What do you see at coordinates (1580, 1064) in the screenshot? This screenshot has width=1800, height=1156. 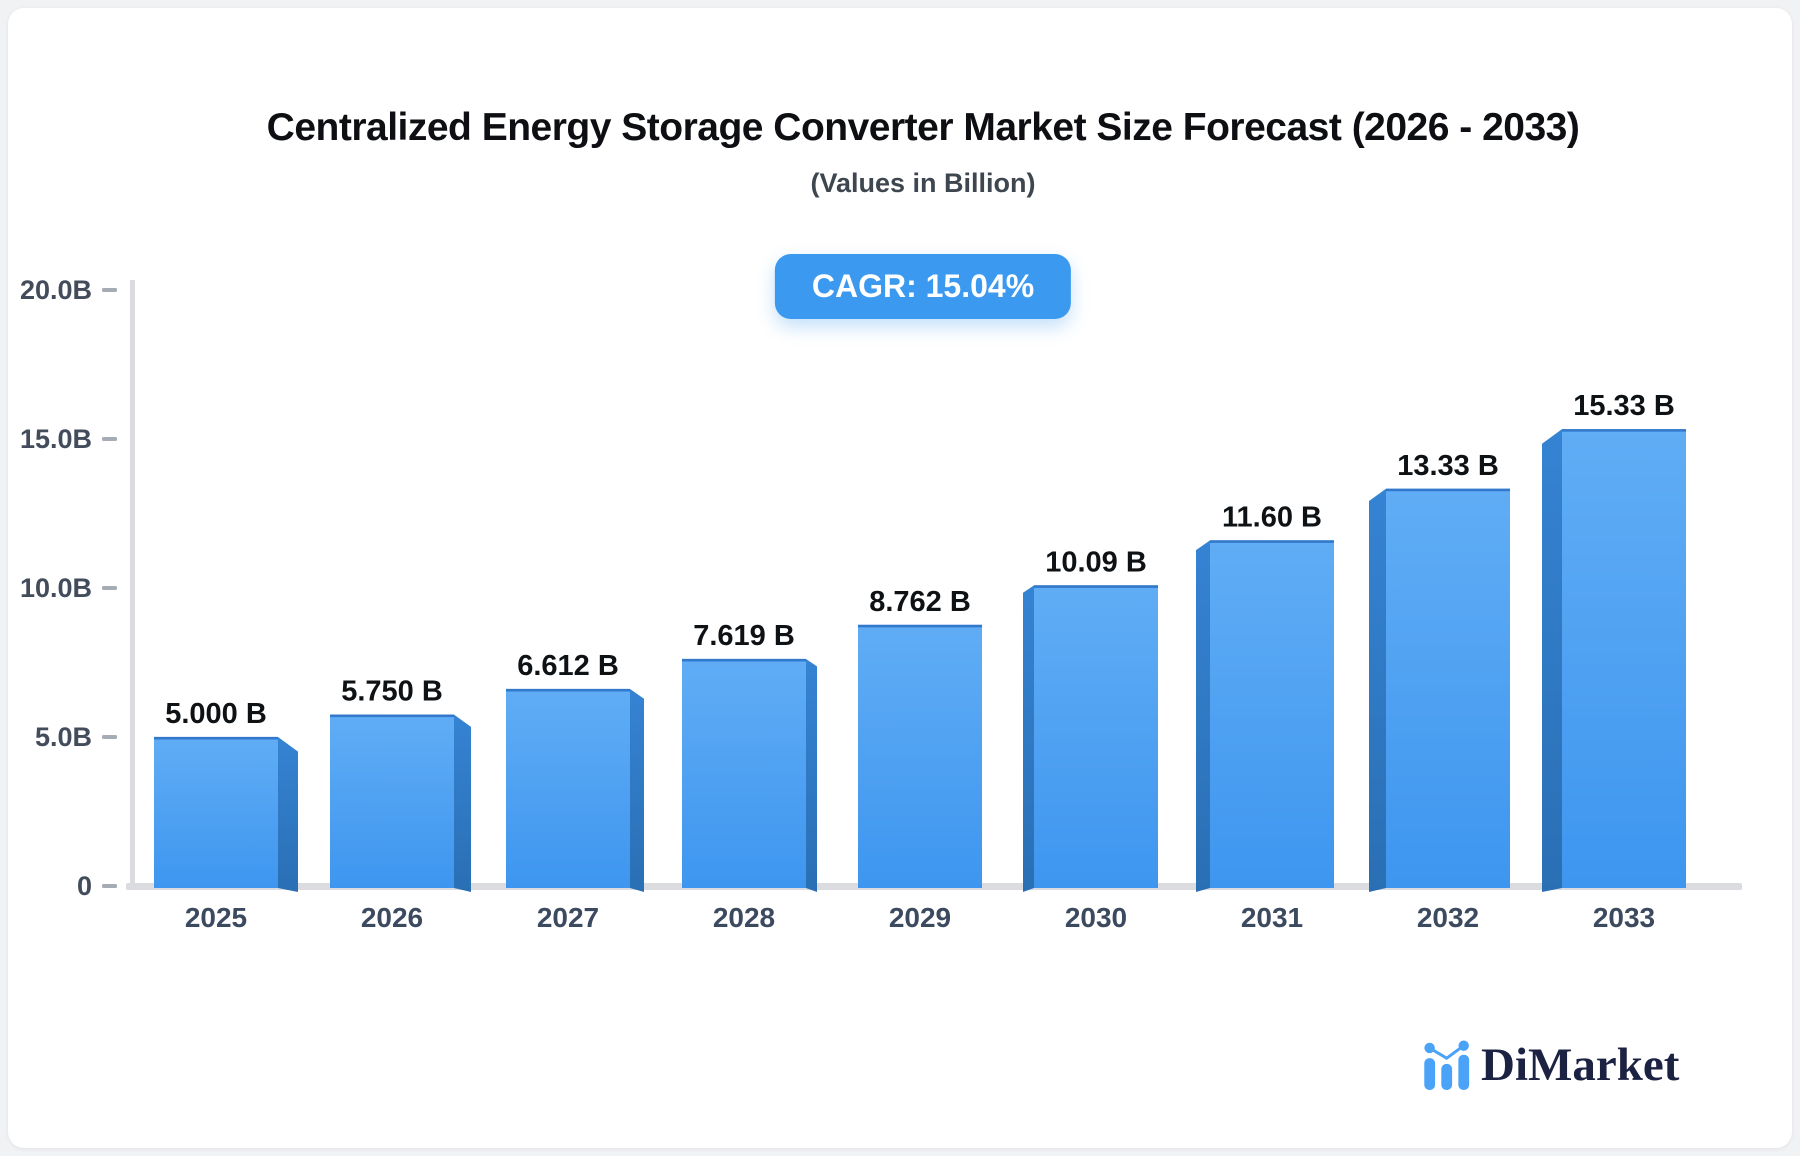 I see `brand-name: DiMarket` at bounding box center [1580, 1064].